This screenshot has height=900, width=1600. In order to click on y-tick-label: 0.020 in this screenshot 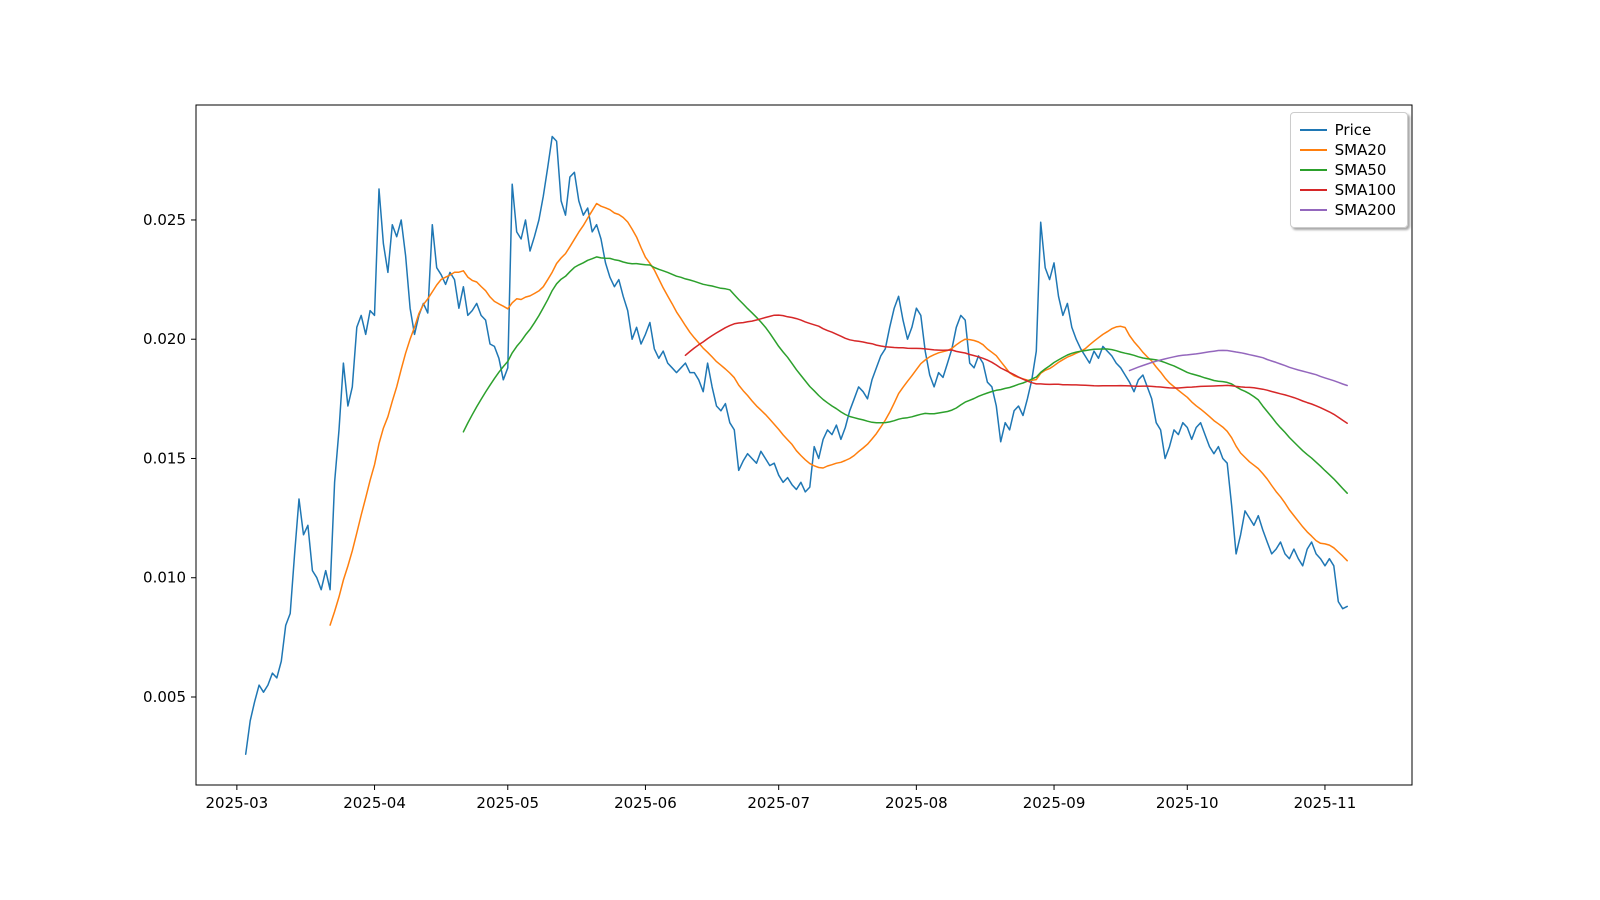, I will do `click(164, 339)`.